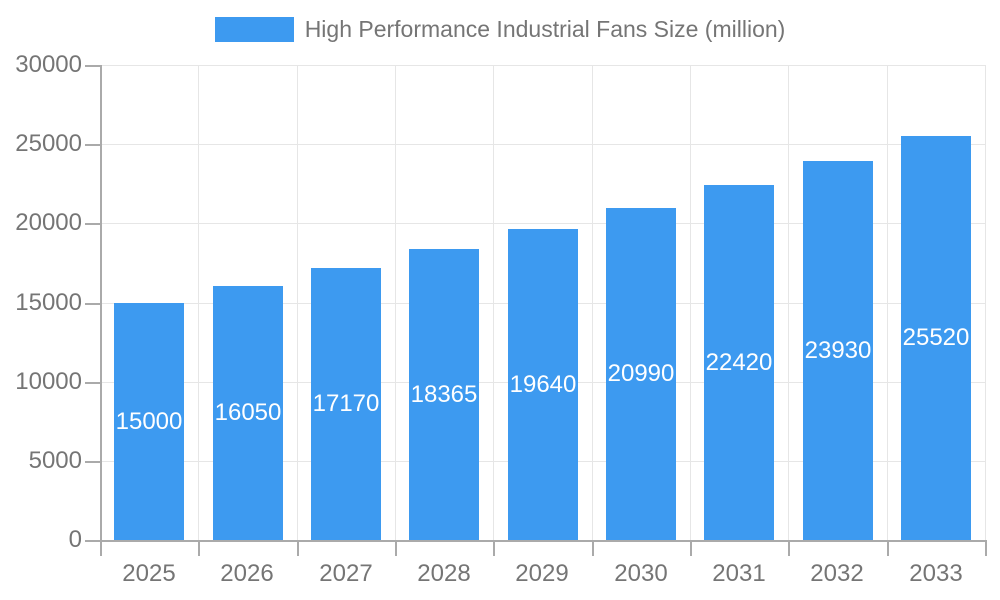  I want to click on bar: 15000, so click(149, 421).